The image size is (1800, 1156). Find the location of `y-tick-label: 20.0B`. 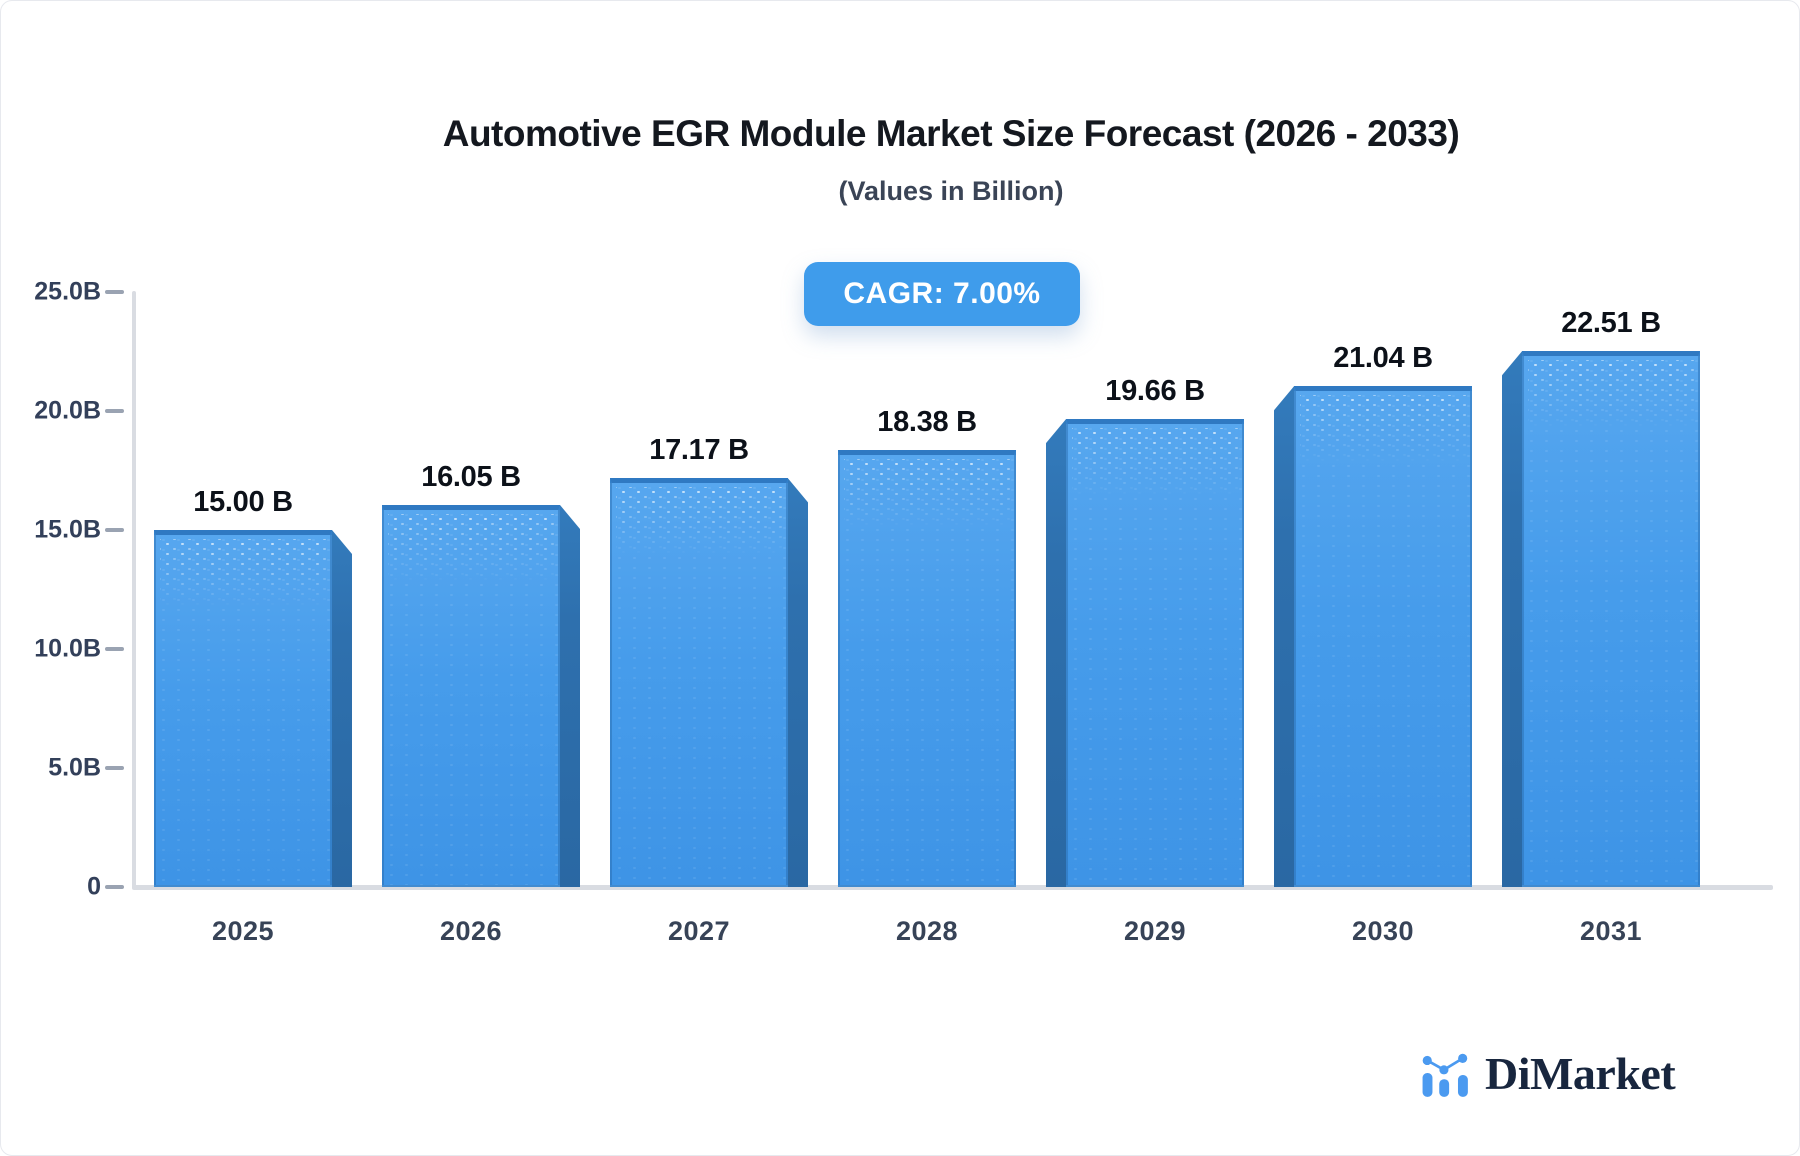

y-tick-label: 20.0B is located at coordinates (67, 410).